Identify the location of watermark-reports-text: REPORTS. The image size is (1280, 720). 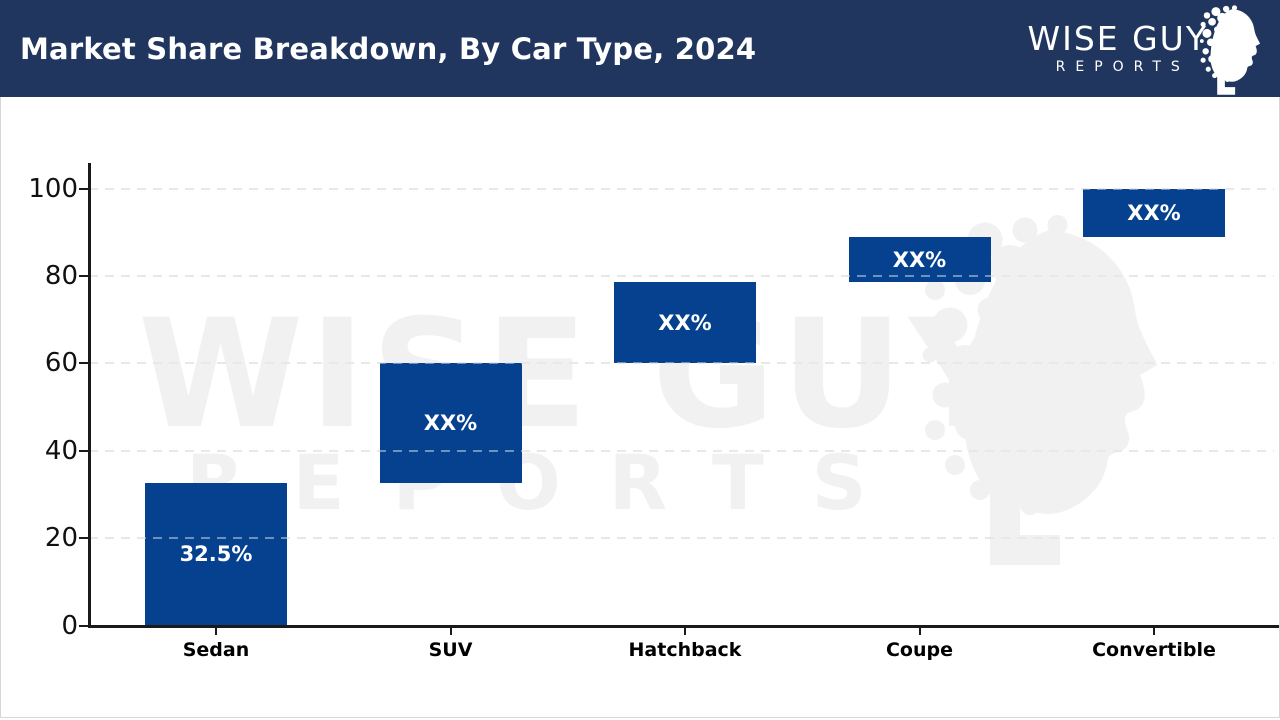
(550, 482).